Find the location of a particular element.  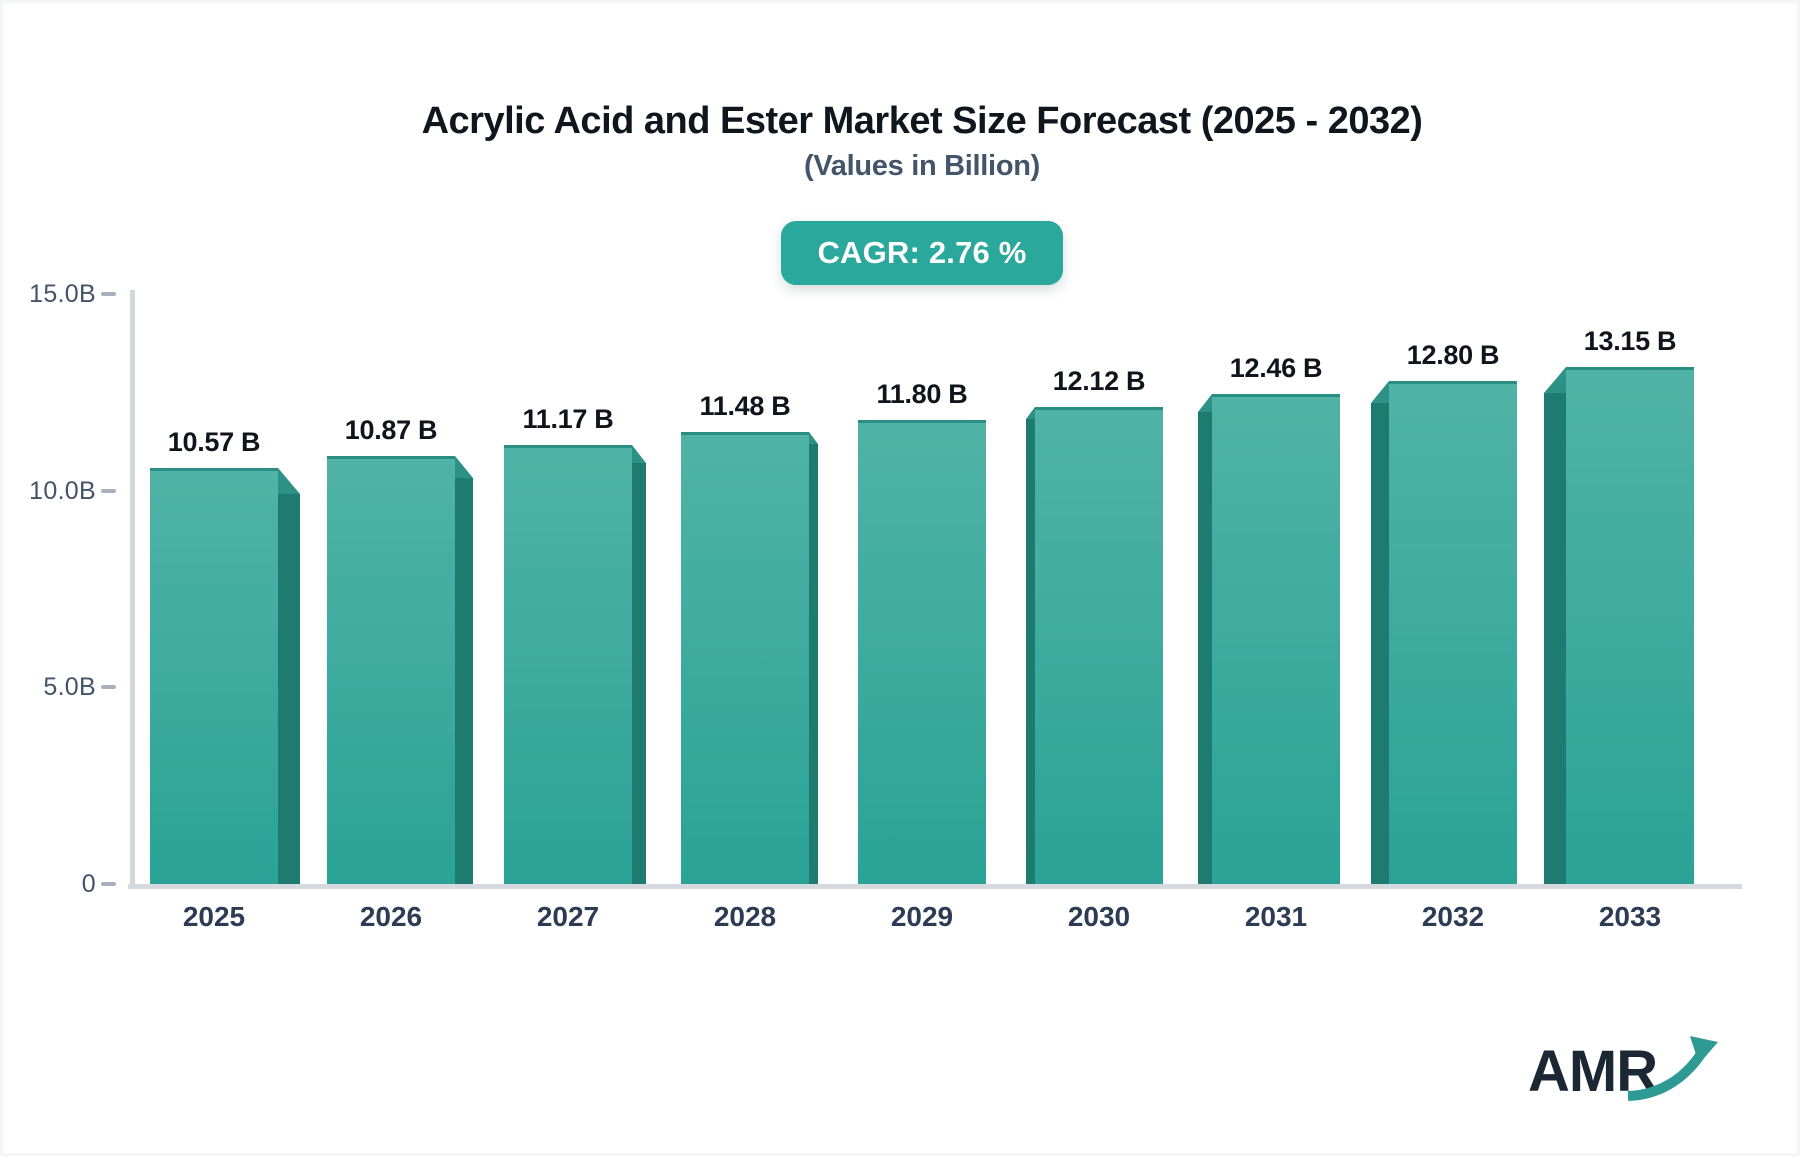

y-axis-tick-label: 10.0B is located at coordinates (62, 491).